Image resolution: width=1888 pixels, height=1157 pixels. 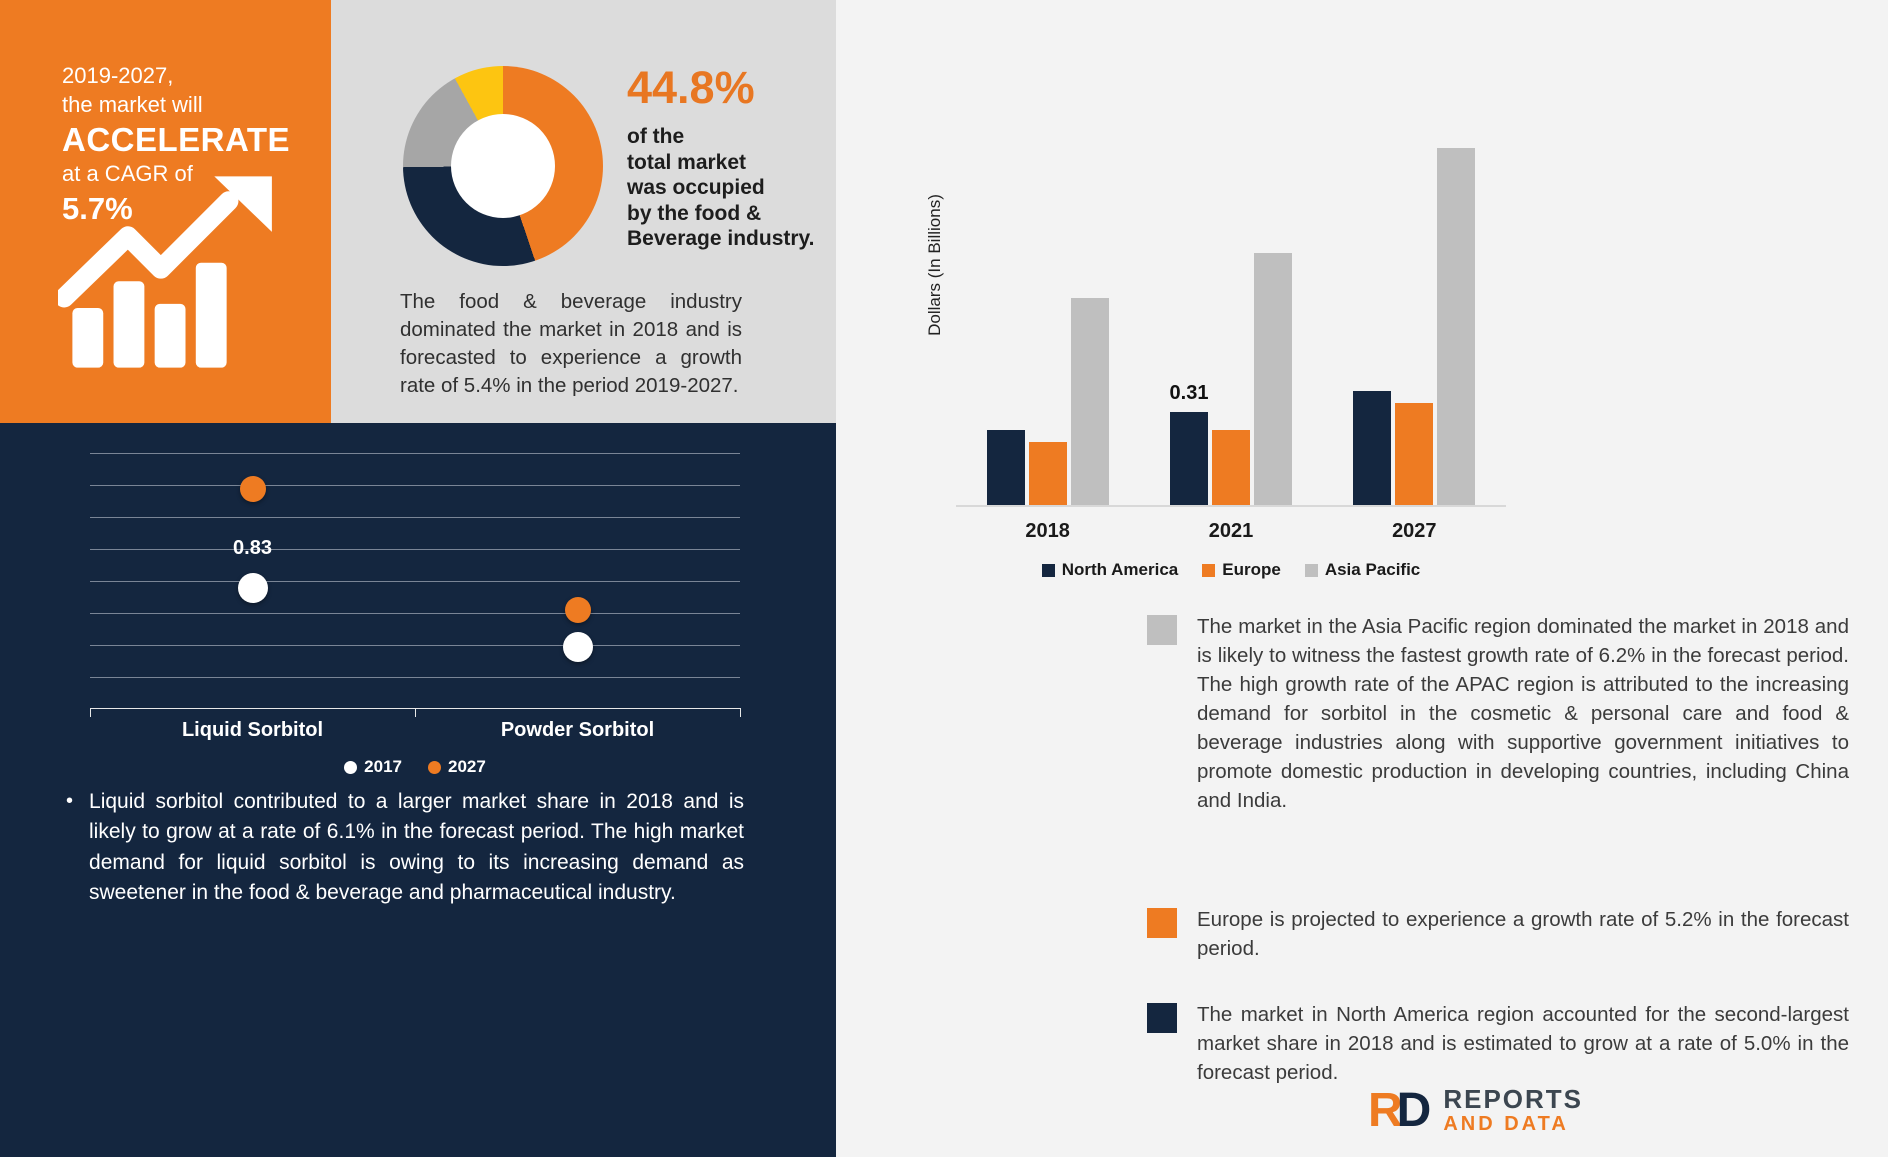 I want to click on legend-marker-2017, so click(x=351, y=767).